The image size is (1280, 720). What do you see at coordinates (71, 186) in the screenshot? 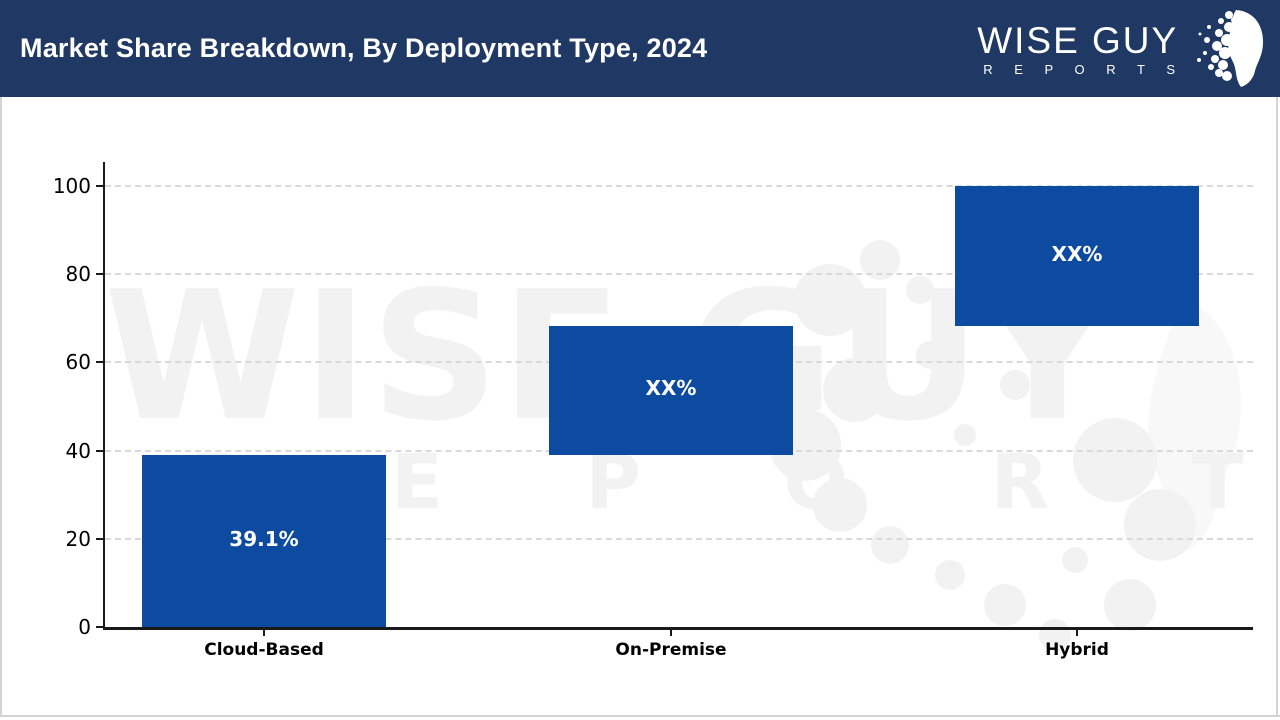
I see `y-tick-label-100: 100` at bounding box center [71, 186].